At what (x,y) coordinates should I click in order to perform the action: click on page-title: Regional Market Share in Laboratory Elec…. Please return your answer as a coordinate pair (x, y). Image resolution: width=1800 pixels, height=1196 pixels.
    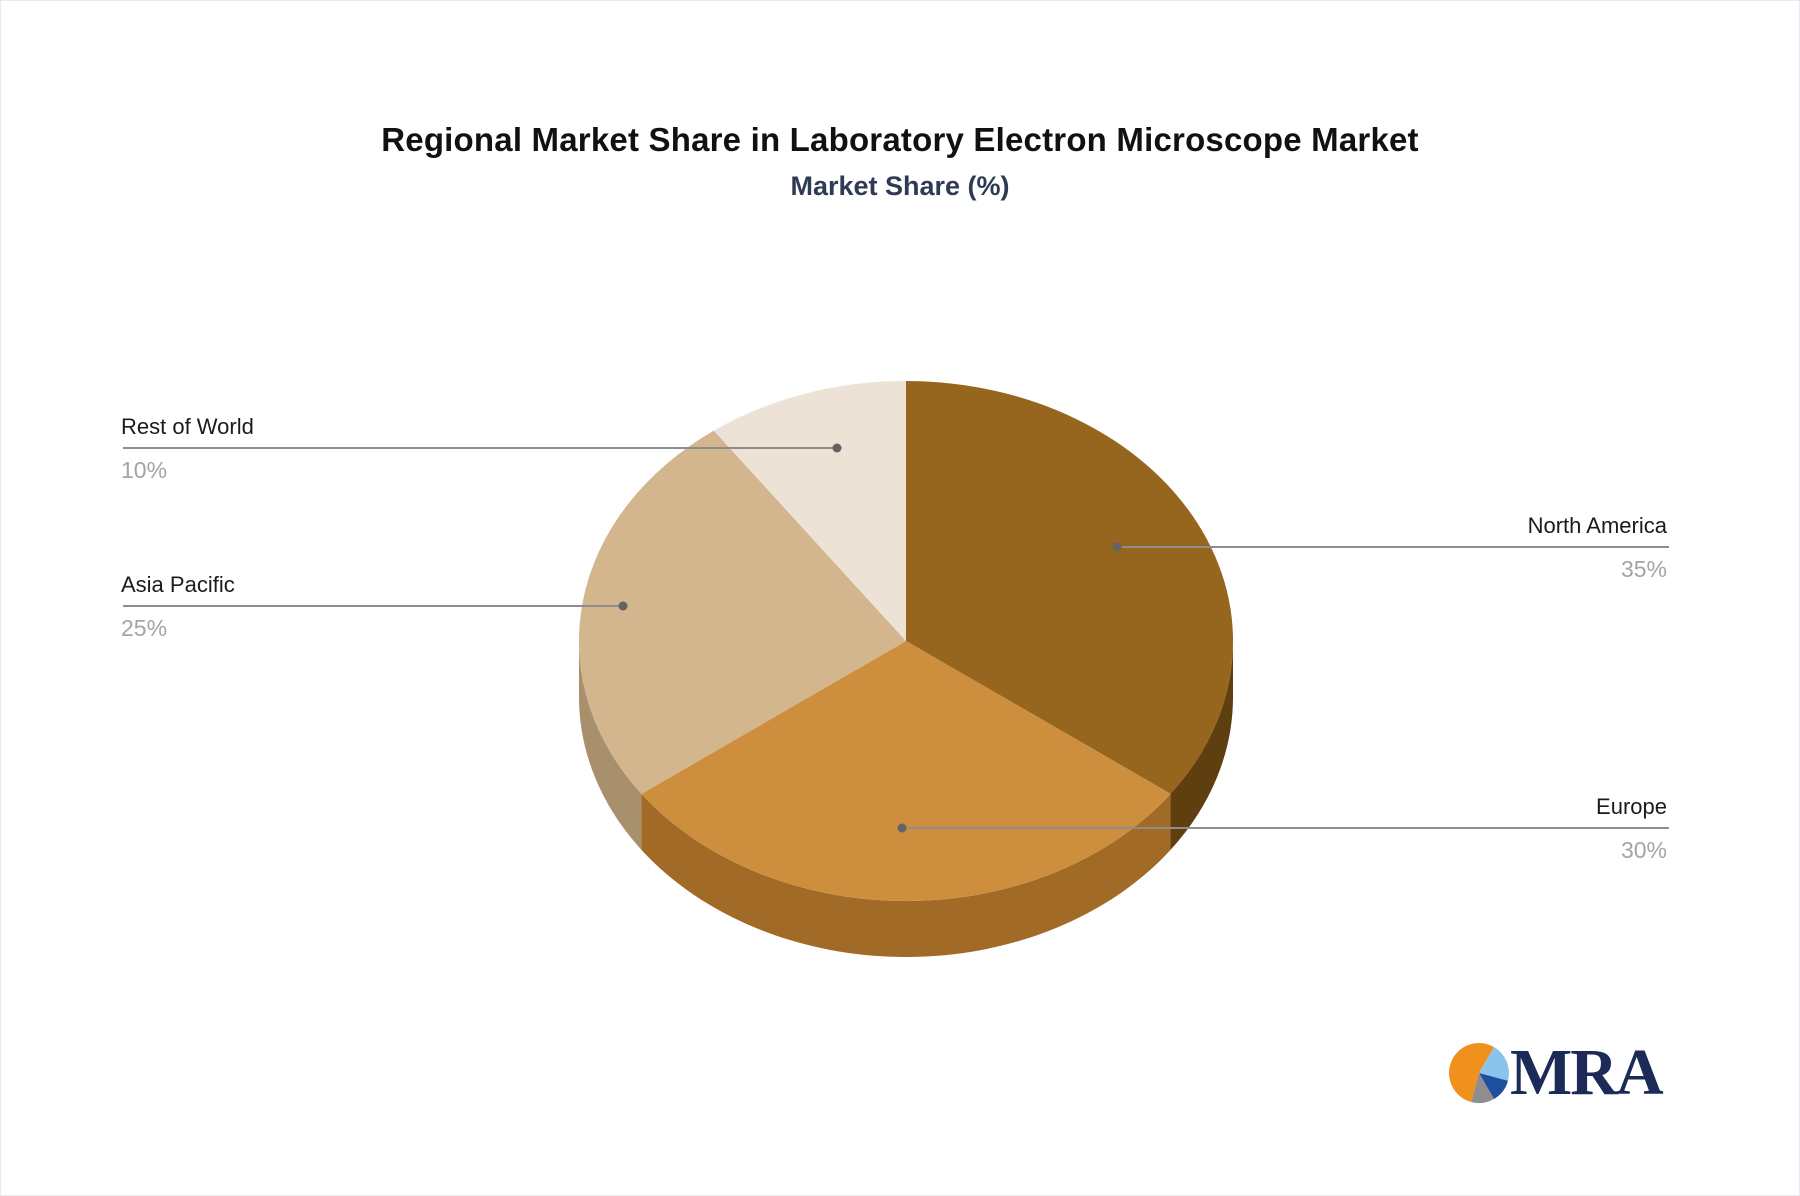
    Looking at the image, I should click on (900, 139).